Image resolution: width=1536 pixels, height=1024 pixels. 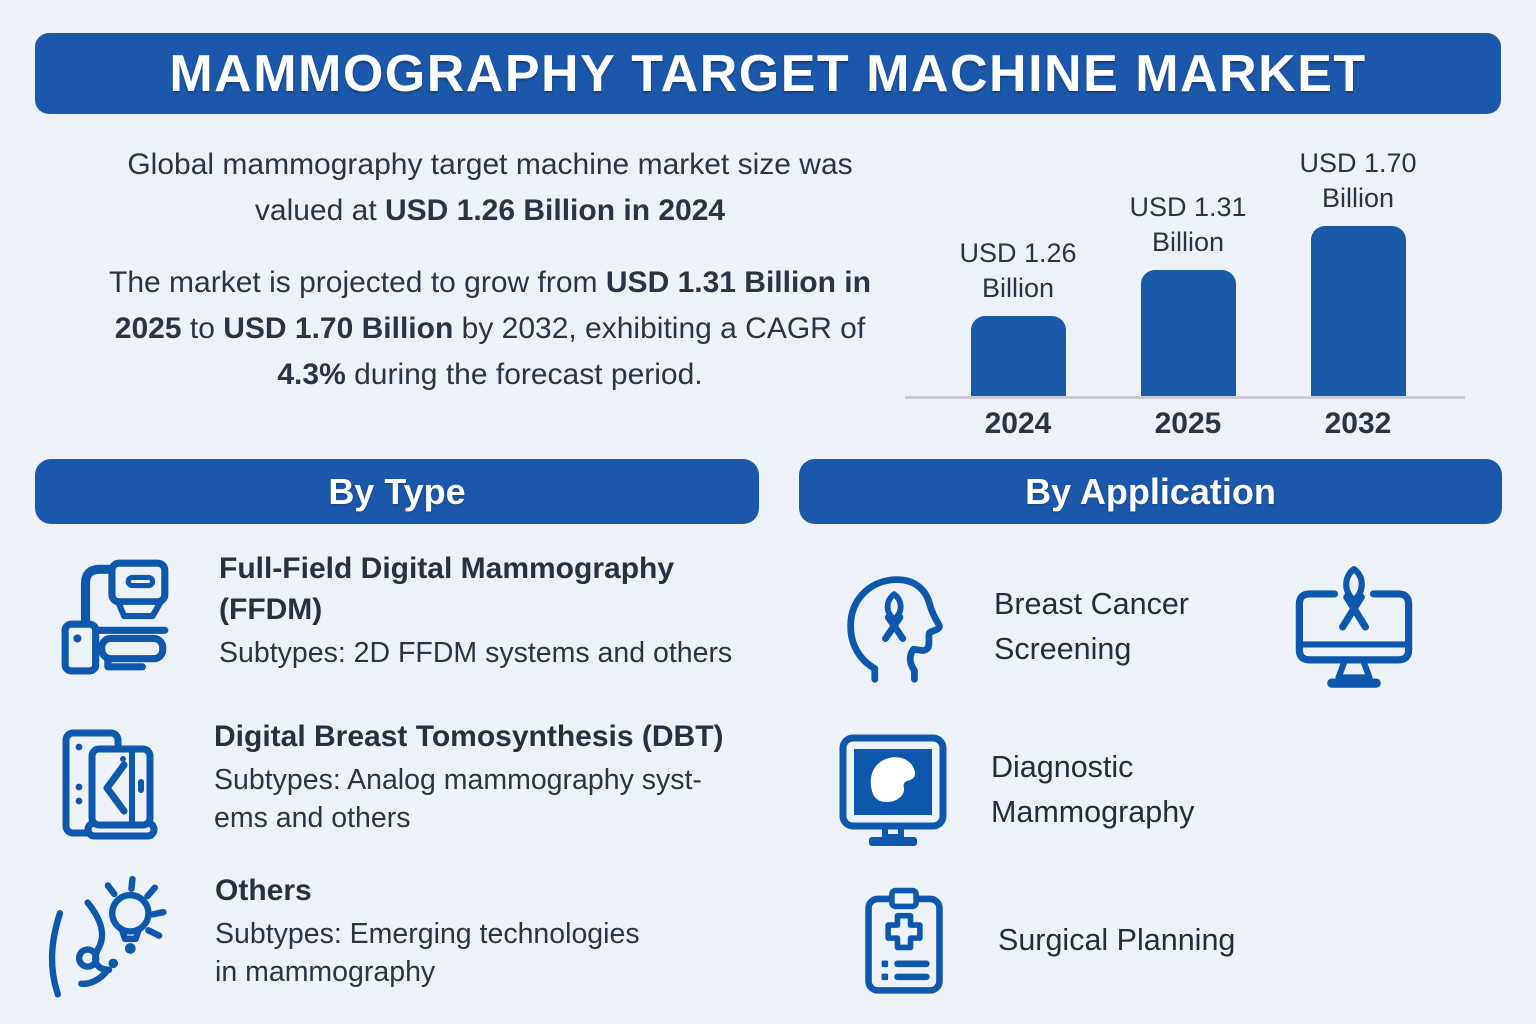 I want to click on app-extra-icon, so click(x=1354, y=630).